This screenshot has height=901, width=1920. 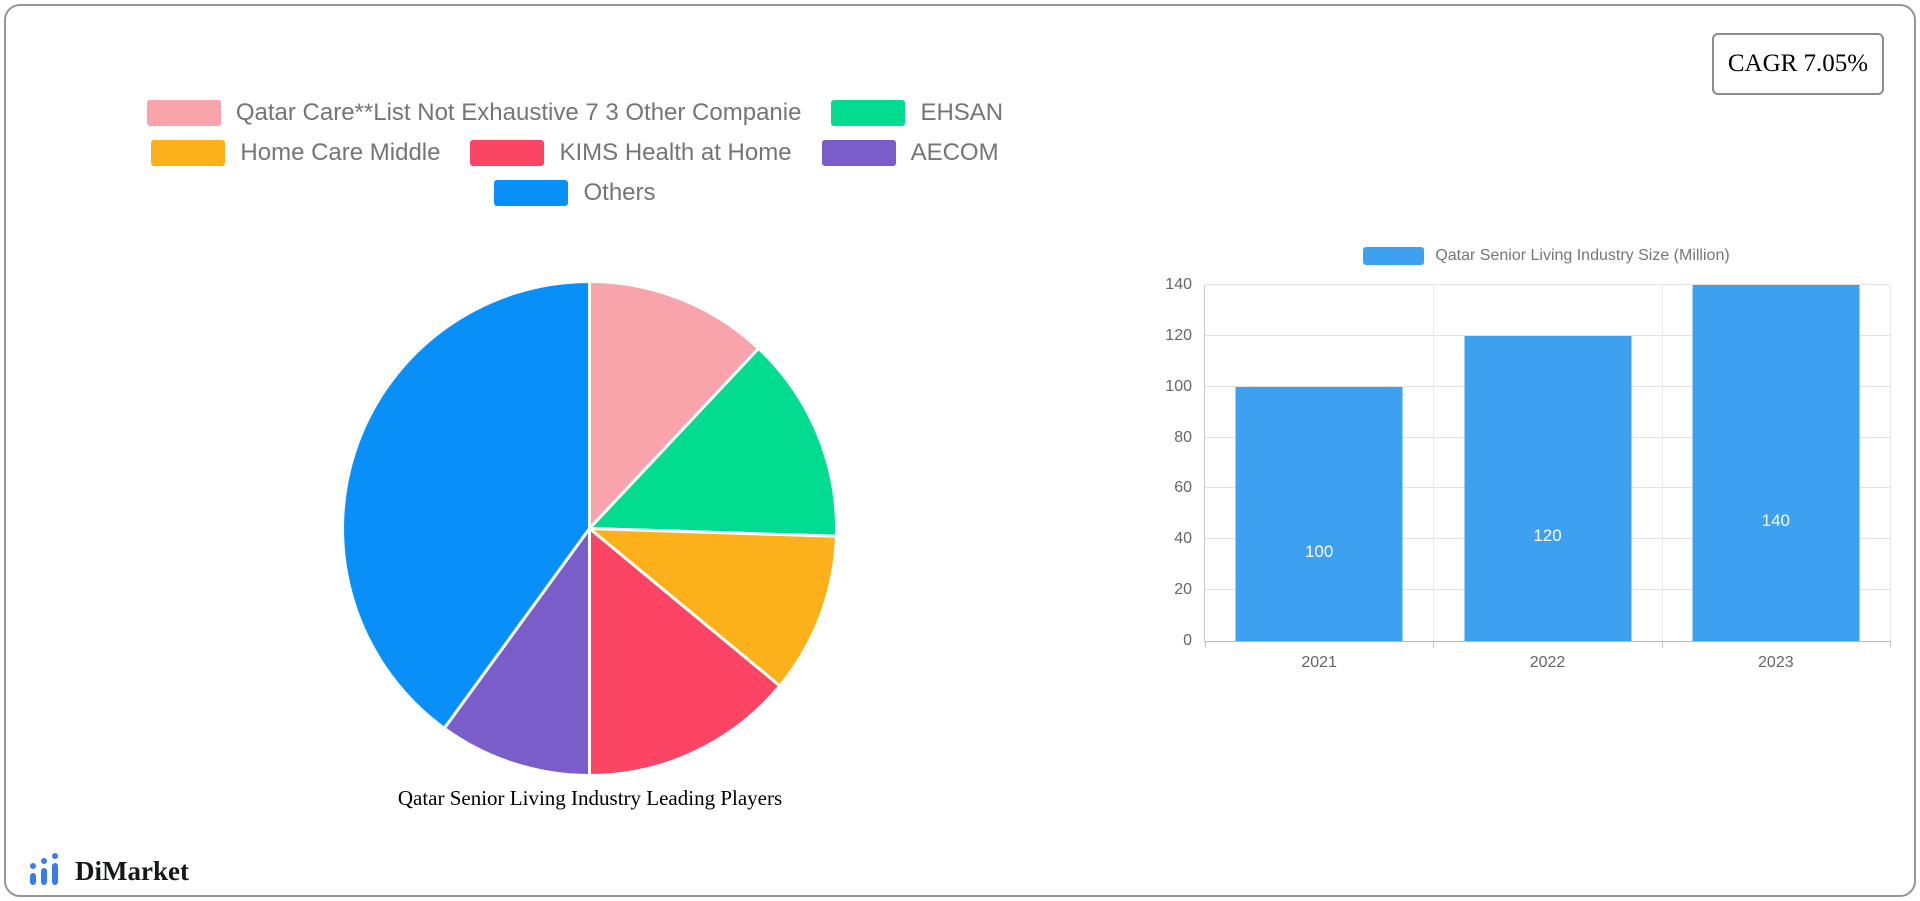 I want to click on y-tick-label: 120, so click(x=1178, y=335).